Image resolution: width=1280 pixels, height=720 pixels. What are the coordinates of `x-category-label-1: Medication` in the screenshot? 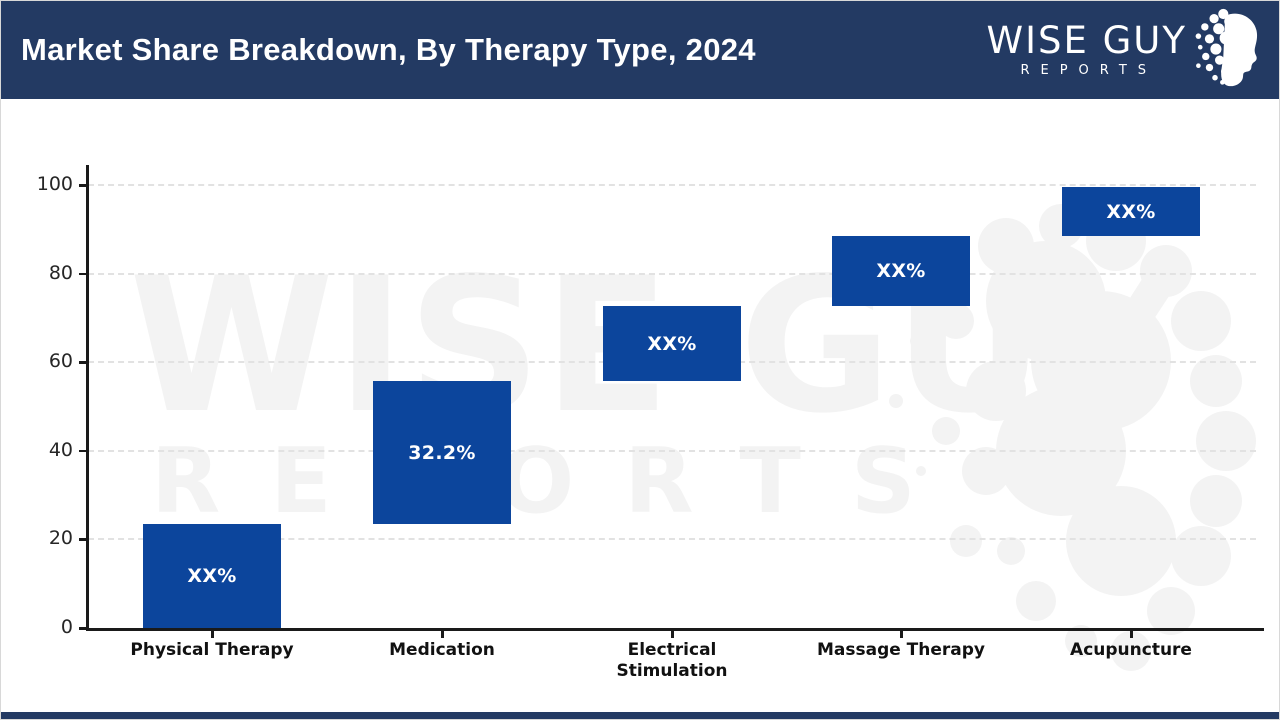 It's located at (442, 650).